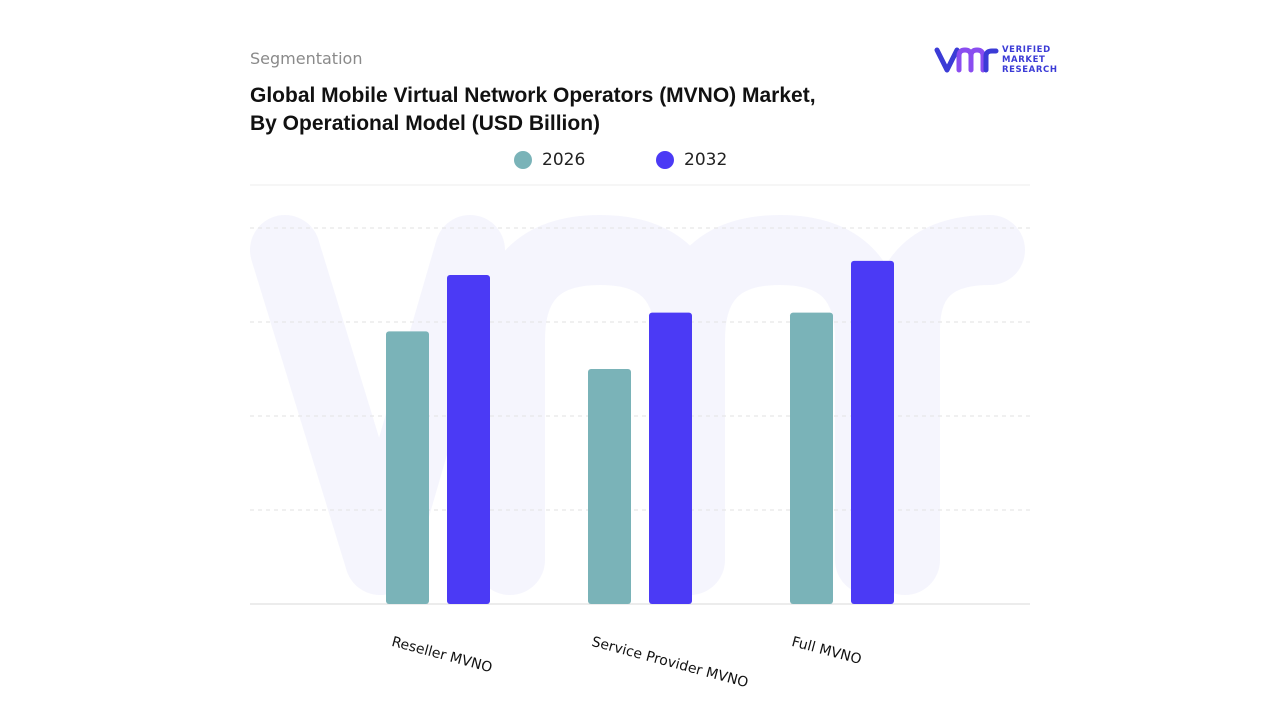 The height and width of the screenshot is (720, 1280). Describe the element at coordinates (966, 60) in the screenshot. I see `vmr-logo-icon` at that location.